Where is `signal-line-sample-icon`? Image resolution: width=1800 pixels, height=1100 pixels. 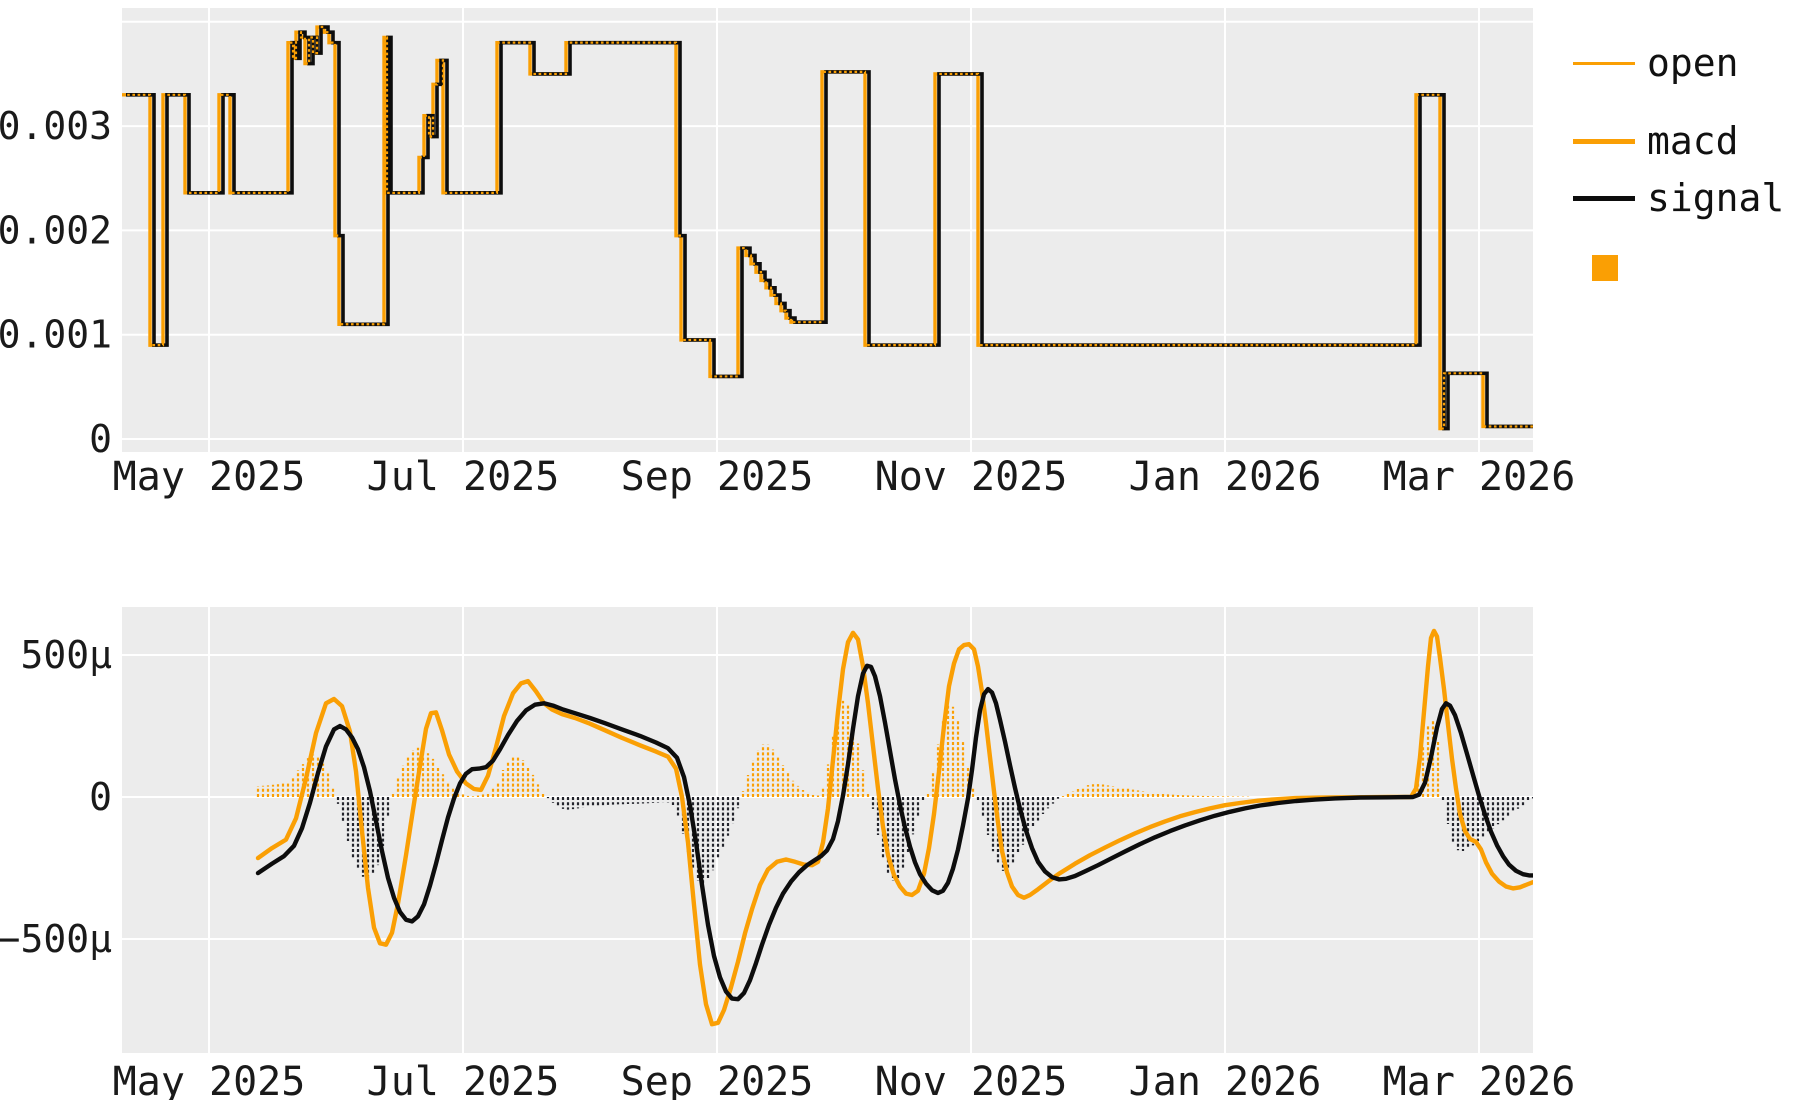
signal-line-sample-icon is located at coordinates (1604, 198).